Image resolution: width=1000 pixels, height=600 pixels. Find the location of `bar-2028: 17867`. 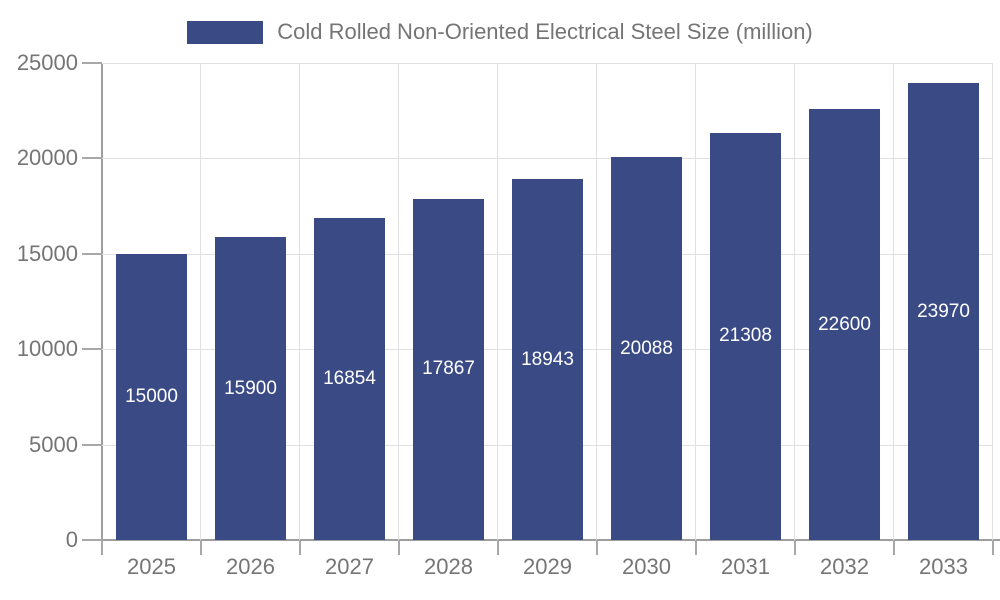

bar-2028: 17867 is located at coordinates (448, 369).